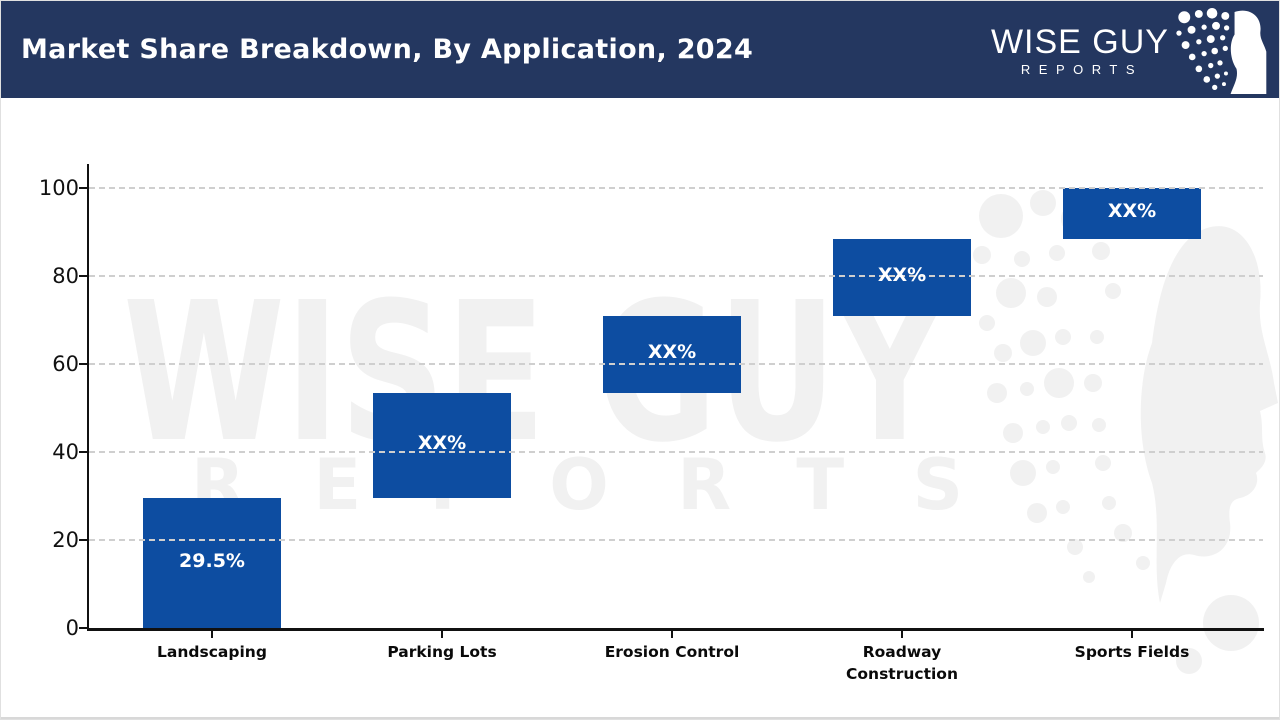 Image resolution: width=1280 pixels, height=720 pixels. Describe the element at coordinates (65, 452) in the screenshot. I see `y-tick-label: 40` at that location.